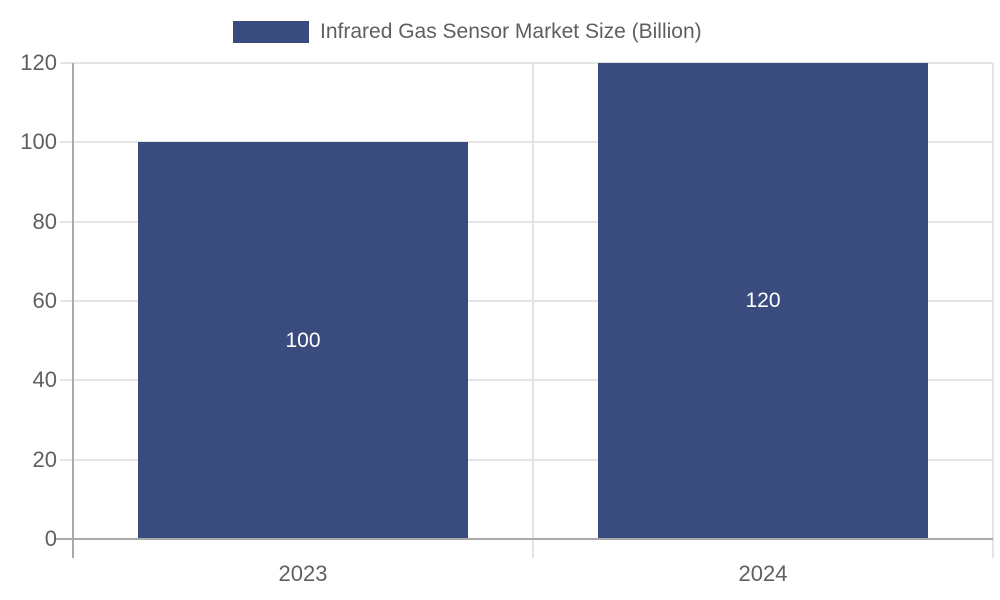 This screenshot has width=1000, height=600. Describe the element at coordinates (44, 380) in the screenshot. I see `y-tick-label: 40` at that location.